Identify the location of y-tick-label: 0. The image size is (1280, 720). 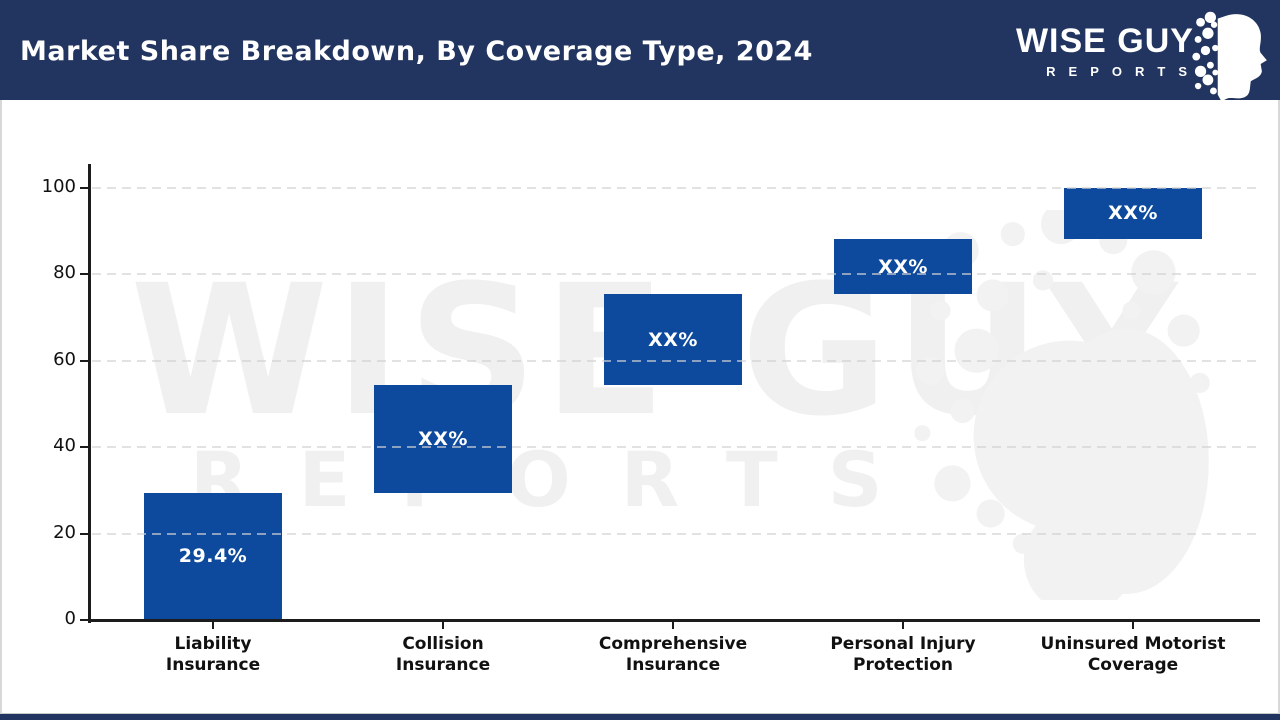
(70, 618).